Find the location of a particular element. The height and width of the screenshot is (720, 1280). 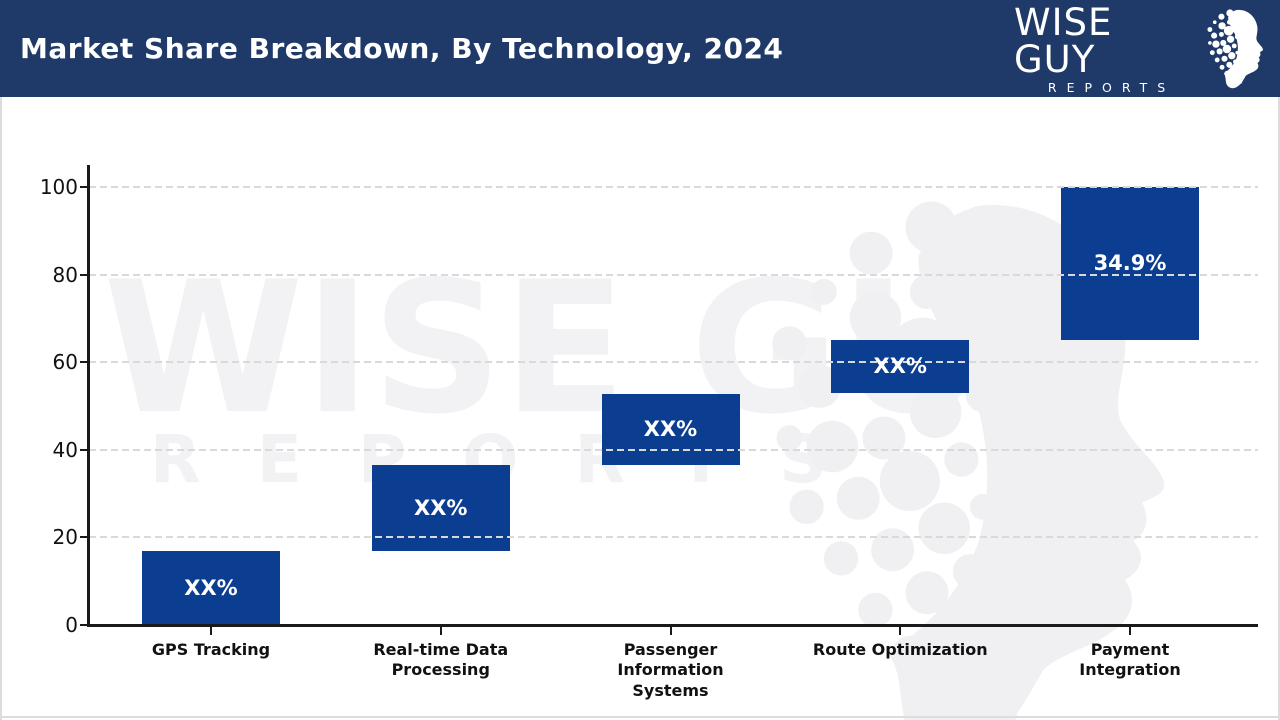

brand-logo-text: WISE GUY REPORTS is located at coordinates (1108, 49).